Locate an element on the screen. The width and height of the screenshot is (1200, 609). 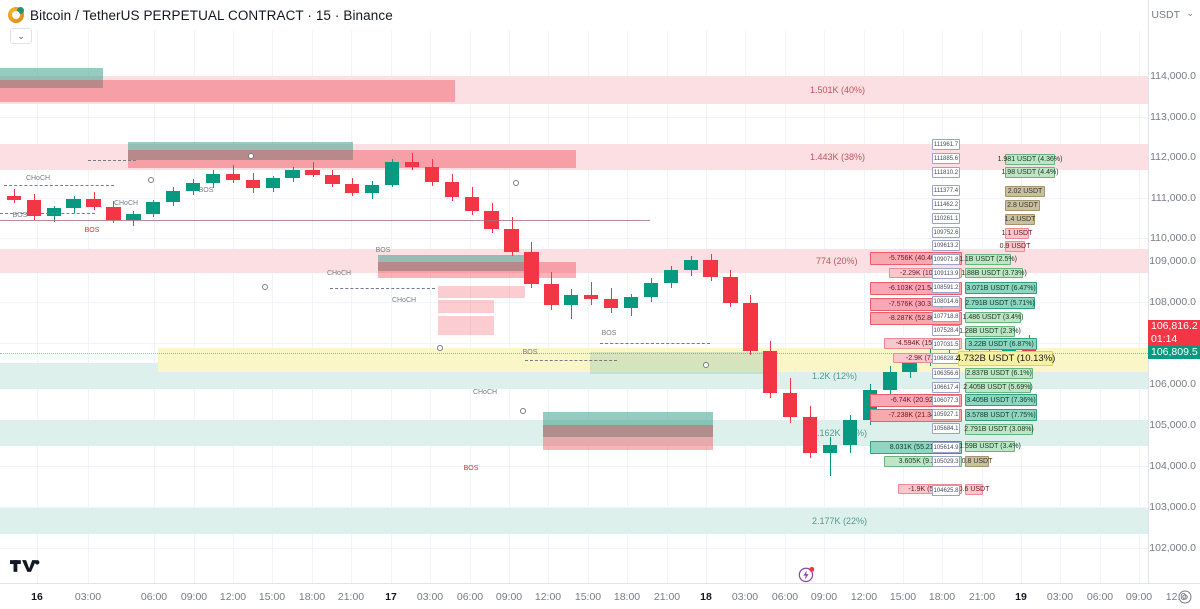
settings-gear-icon is located at coordinates (1185, 597).